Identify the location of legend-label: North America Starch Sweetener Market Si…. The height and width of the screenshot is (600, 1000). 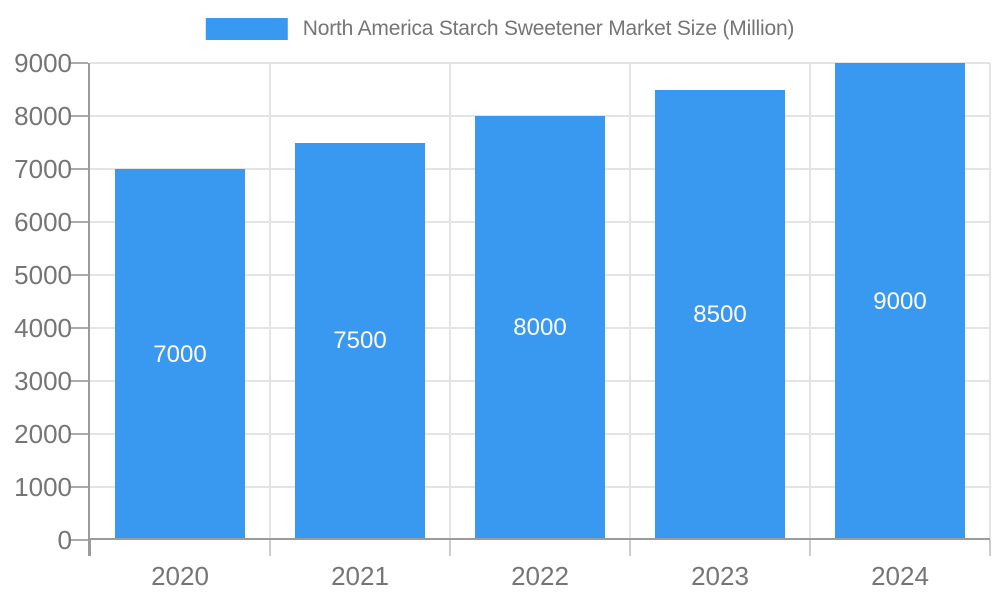
(548, 28).